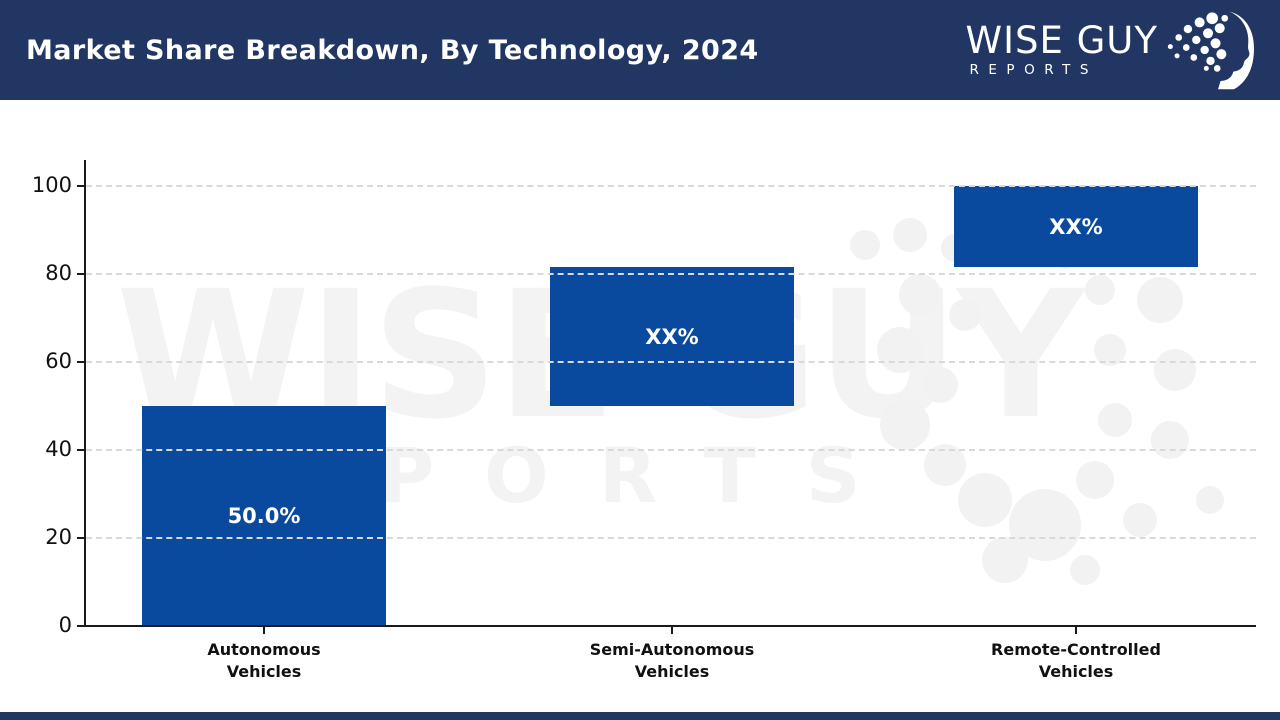  I want to click on bar-remote-controlled-vehicles: XX%, so click(1076, 227).